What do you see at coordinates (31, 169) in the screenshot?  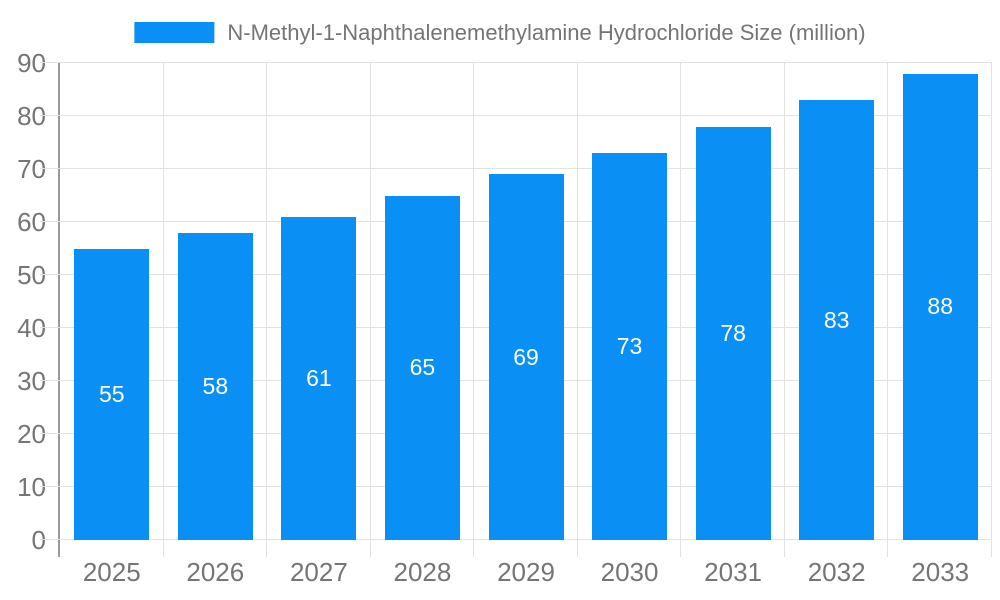 I see `y-tick-label: 70` at bounding box center [31, 169].